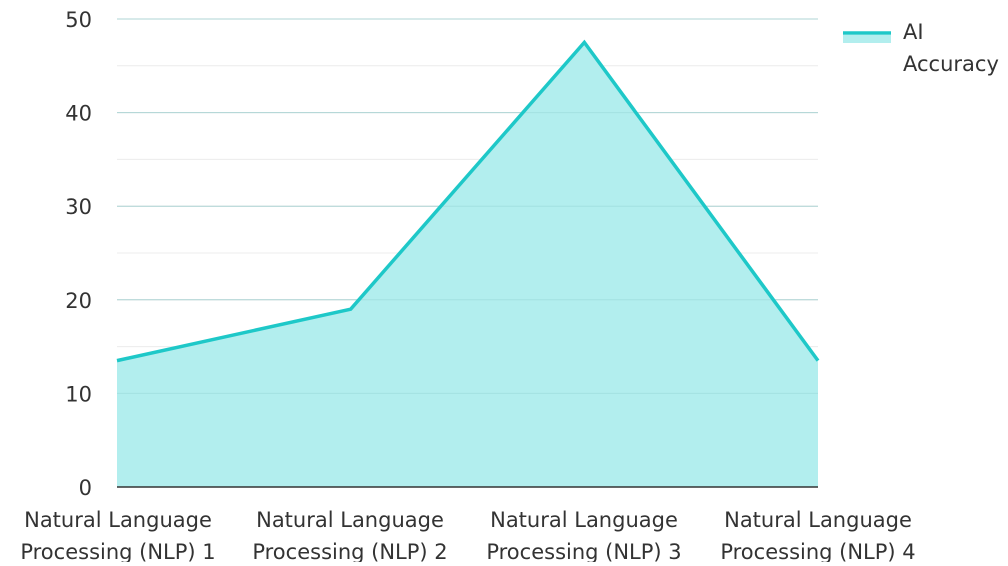 This screenshot has width=1008, height=566. What do you see at coordinates (117, 535) in the screenshot?
I see `x-tick-label: Natural Language Processing (NLP) 1` at bounding box center [117, 535].